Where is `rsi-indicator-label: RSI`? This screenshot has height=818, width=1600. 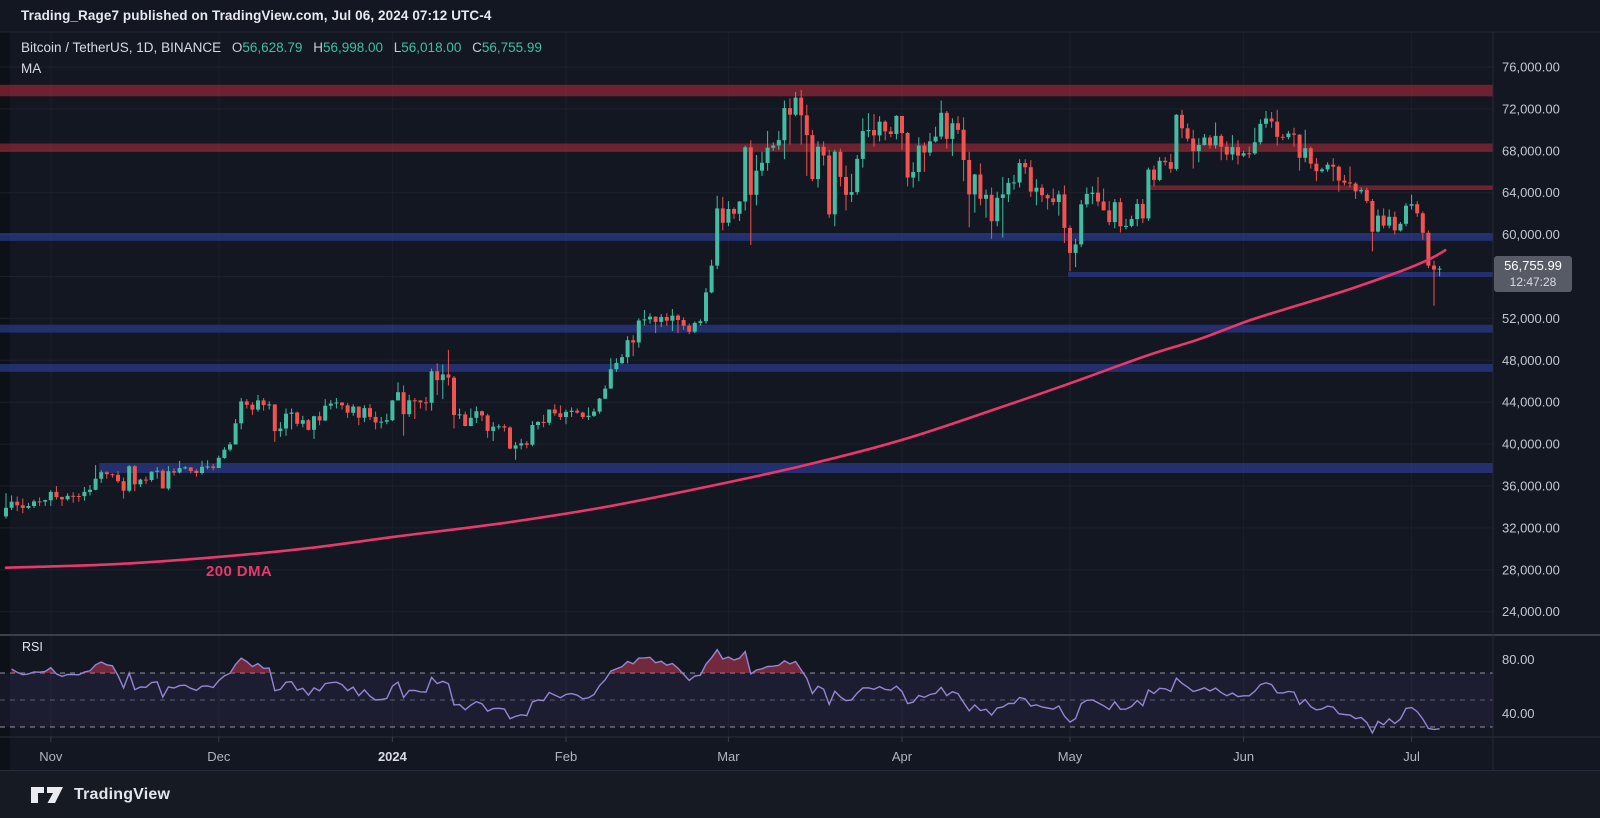
rsi-indicator-label: RSI is located at coordinates (32, 647).